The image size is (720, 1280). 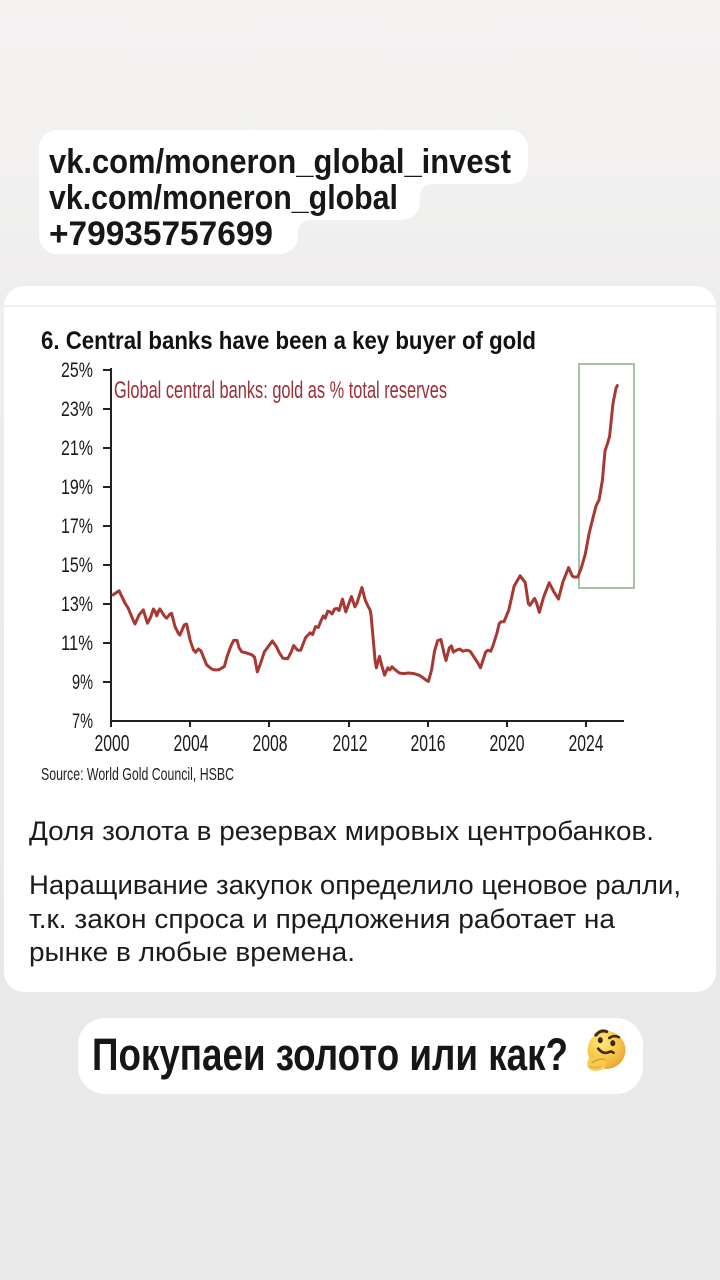 What do you see at coordinates (191, 743) in the screenshot?
I see `svg-text: 2004` at bounding box center [191, 743].